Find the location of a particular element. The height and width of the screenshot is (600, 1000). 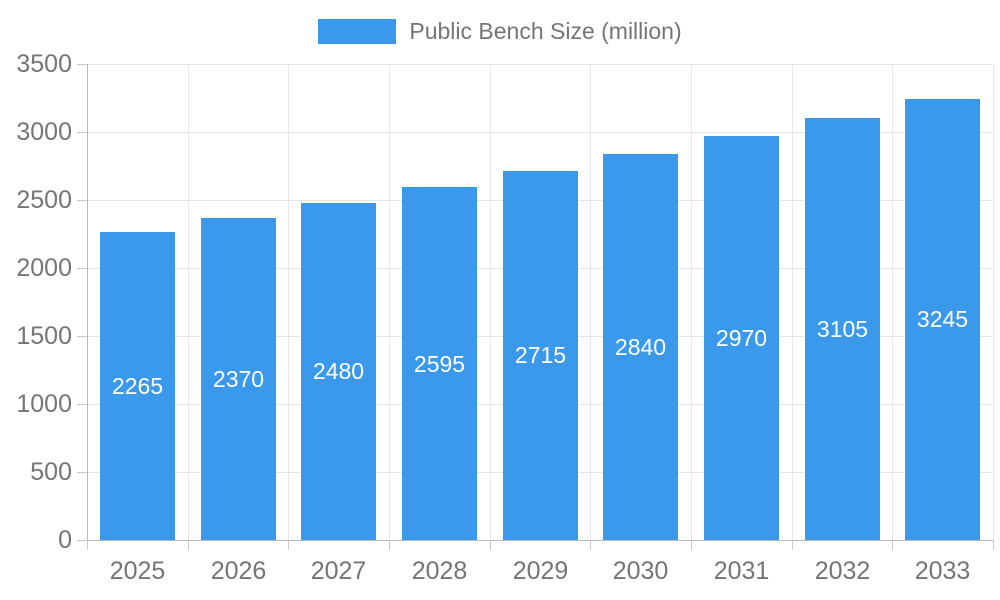

bar-value-label: 2595 is located at coordinates (439, 364).